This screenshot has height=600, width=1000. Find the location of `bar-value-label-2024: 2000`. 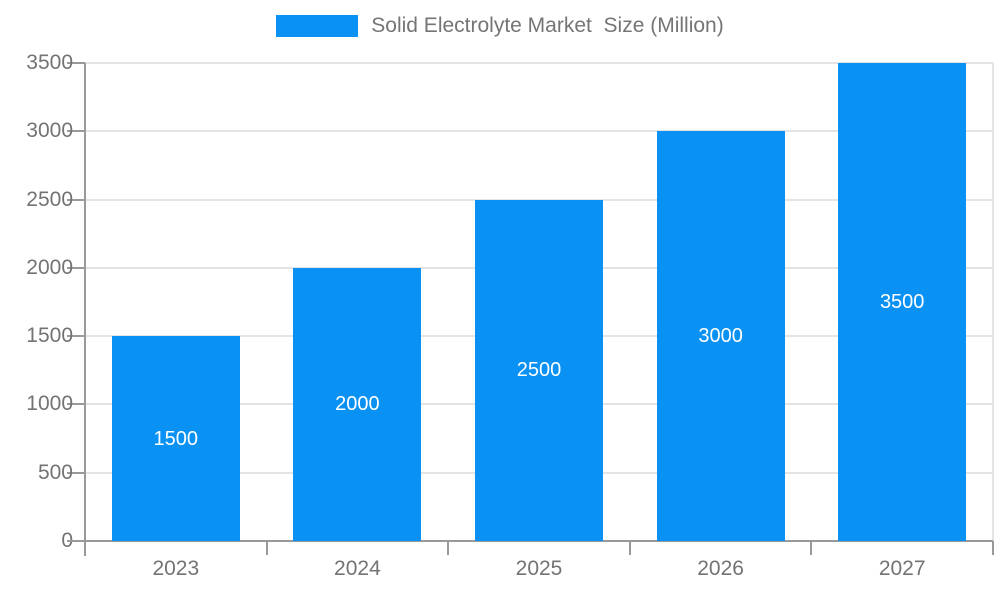

bar-value-label-2024: 2000 is located at coordinates (357, 404).